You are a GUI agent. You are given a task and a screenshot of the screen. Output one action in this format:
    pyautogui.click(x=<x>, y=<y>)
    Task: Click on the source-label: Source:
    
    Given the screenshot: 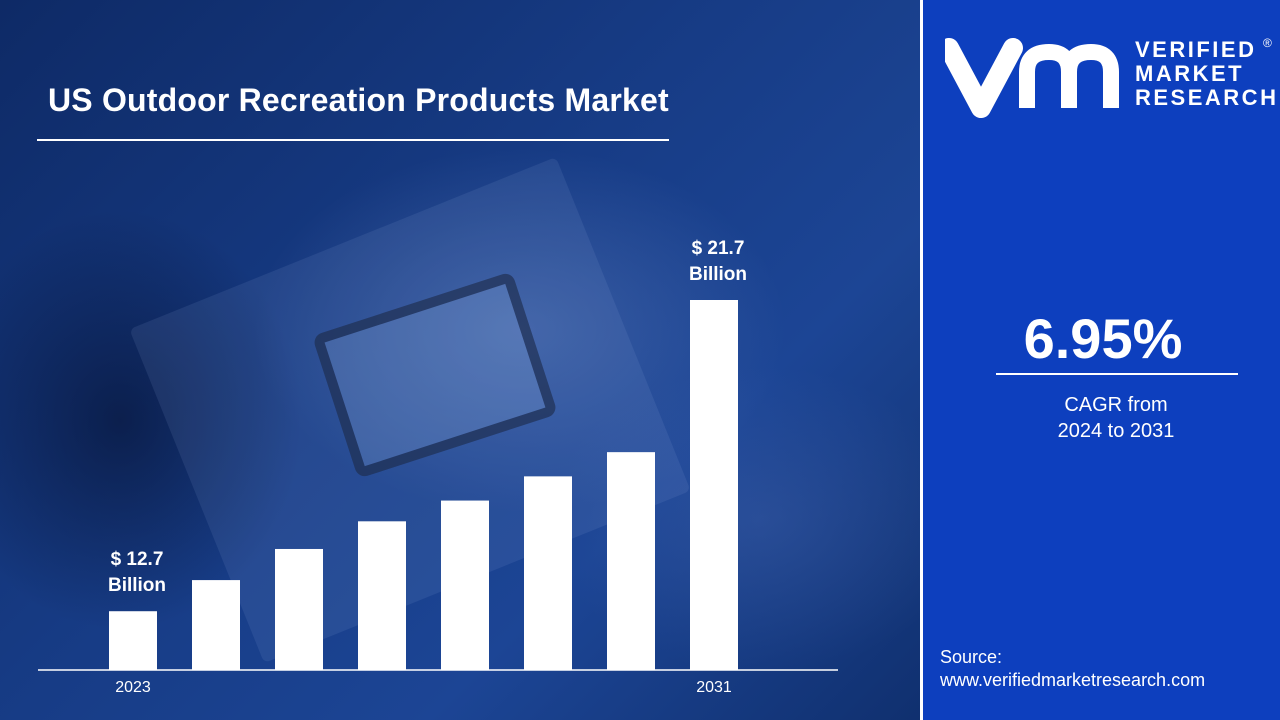 What is the action you would take?
    pyautogui.click(x=971, y=657)
    